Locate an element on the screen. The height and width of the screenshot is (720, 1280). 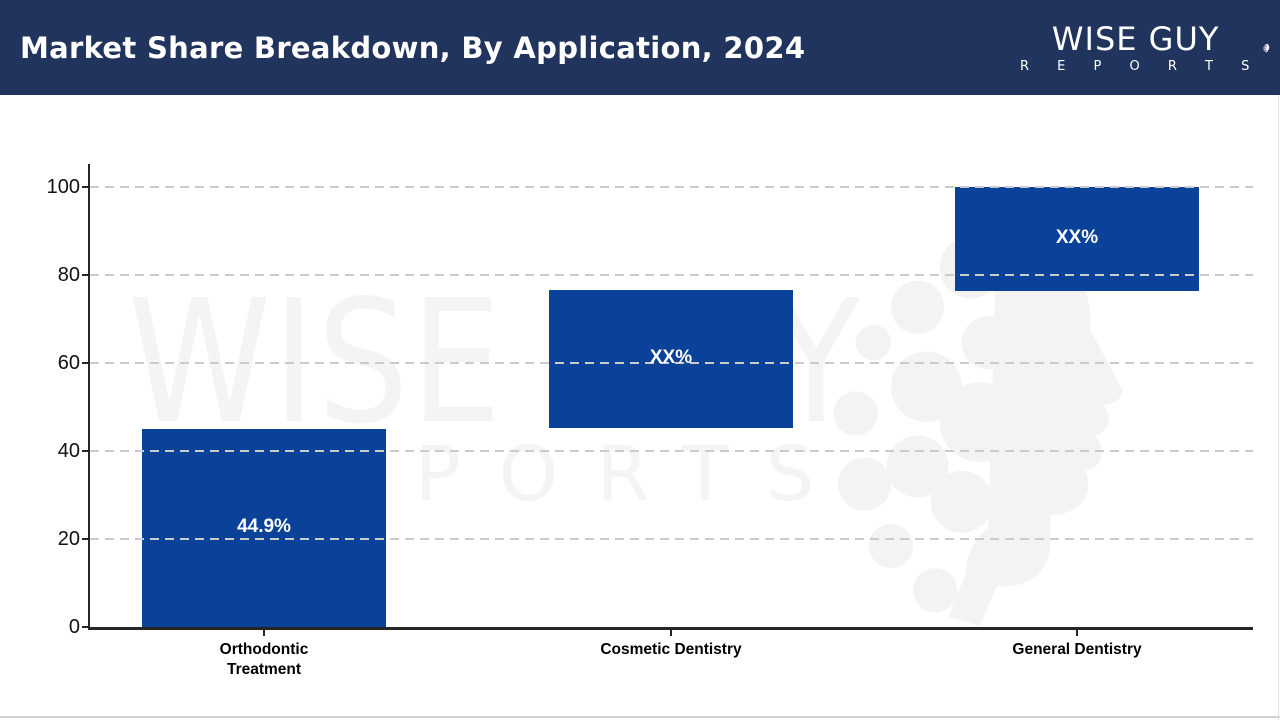
bar-cosmetic-dentistry is located at coordinates (671, 359).